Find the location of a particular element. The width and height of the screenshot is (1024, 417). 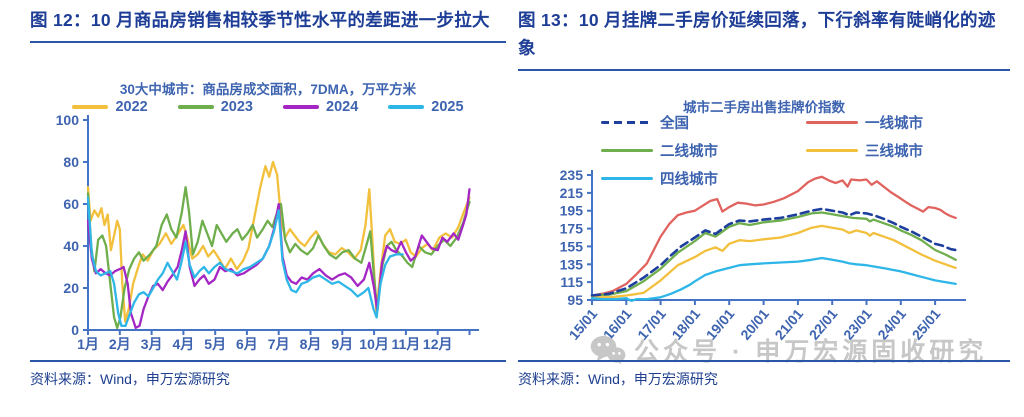

legend-label: 2022 is located at coordinates (131, 107).